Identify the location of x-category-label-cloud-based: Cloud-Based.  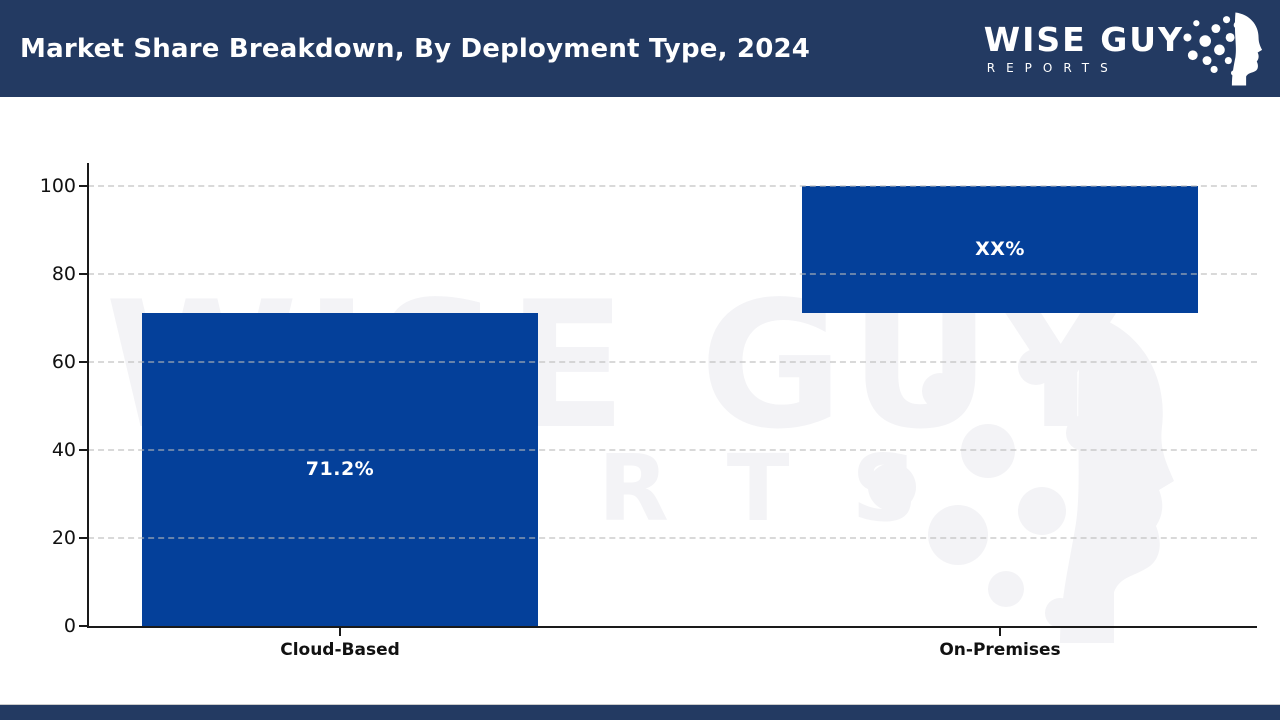
(340, 650).